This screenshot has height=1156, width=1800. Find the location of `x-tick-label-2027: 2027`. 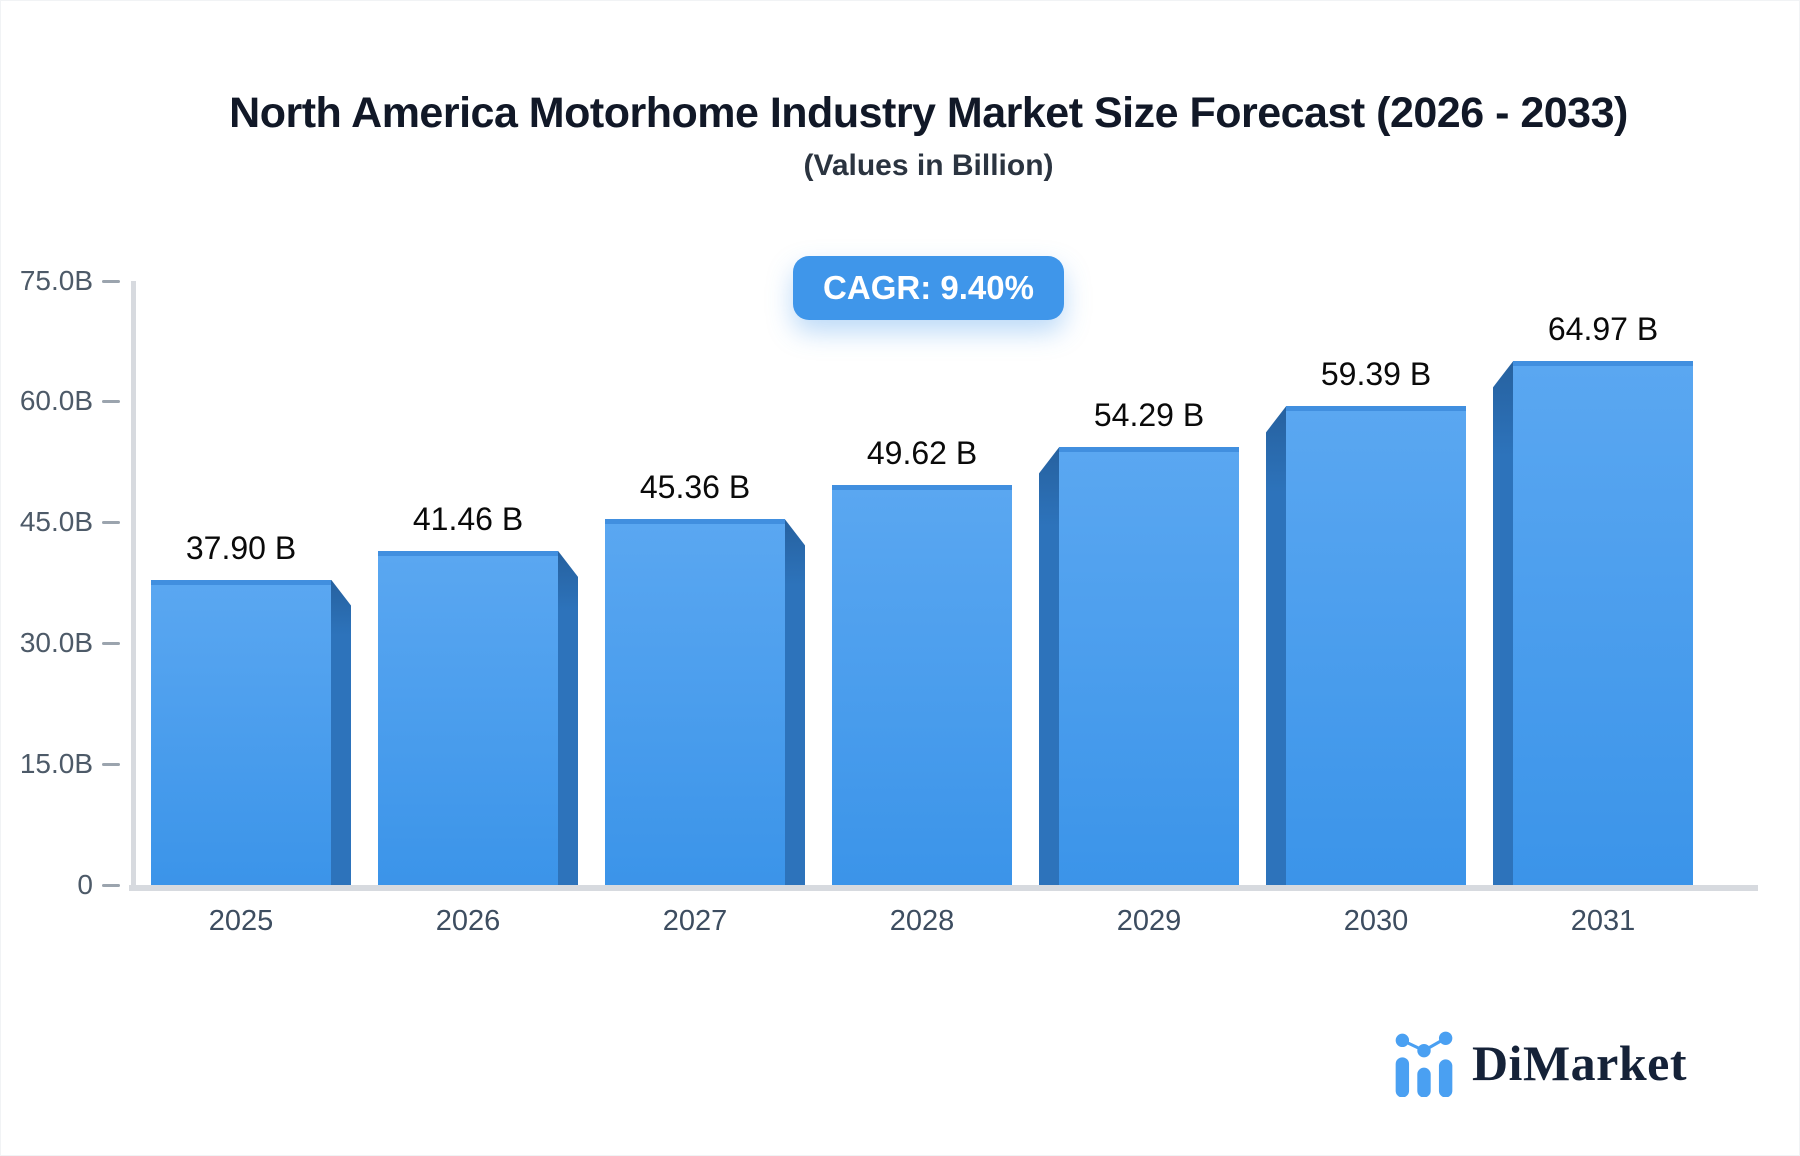

x-tick-label-2027: 2027 is located at coordinates (695, 921).